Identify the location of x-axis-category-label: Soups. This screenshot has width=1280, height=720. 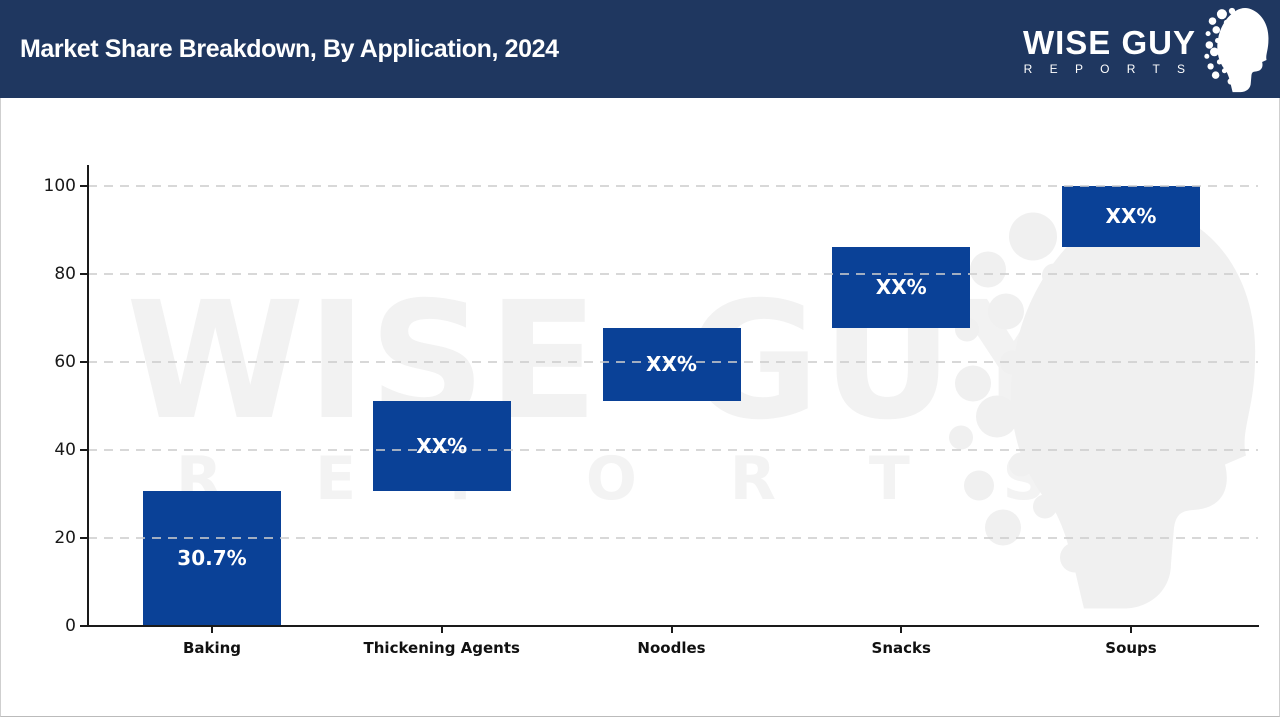
(1131, 648).